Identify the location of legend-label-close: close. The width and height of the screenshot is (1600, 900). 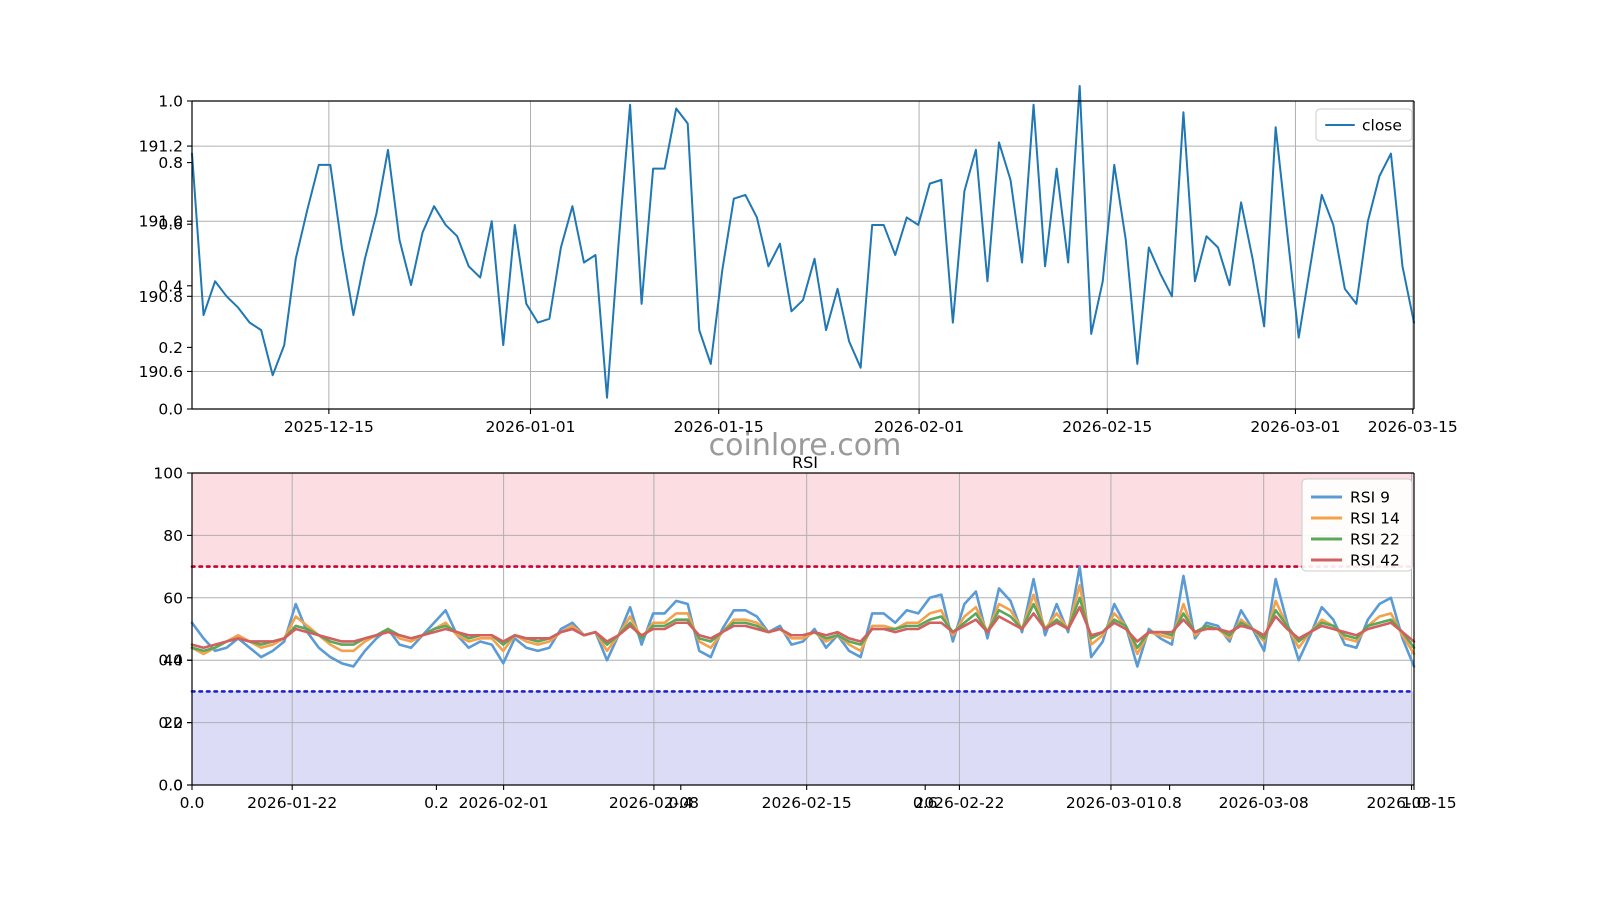
(1382, 126).